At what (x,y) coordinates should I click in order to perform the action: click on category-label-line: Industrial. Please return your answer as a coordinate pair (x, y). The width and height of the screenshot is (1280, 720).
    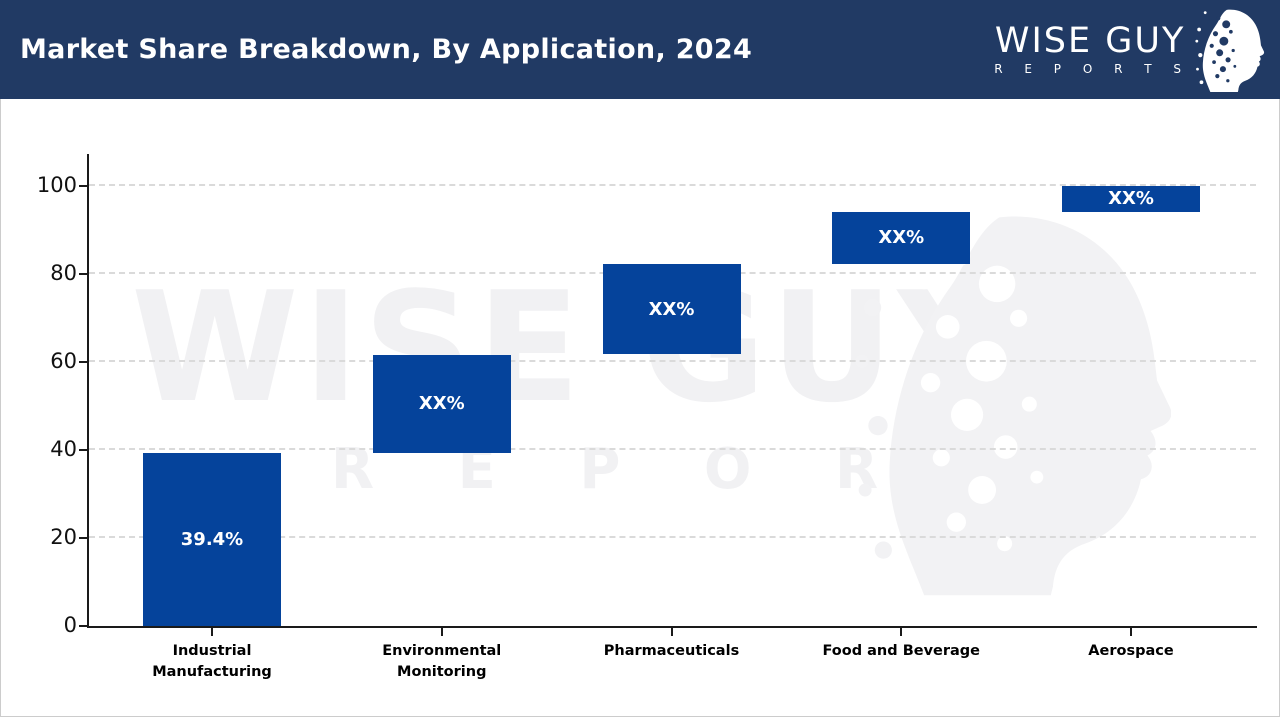
    Looking at the image, I should click on (212, 651).